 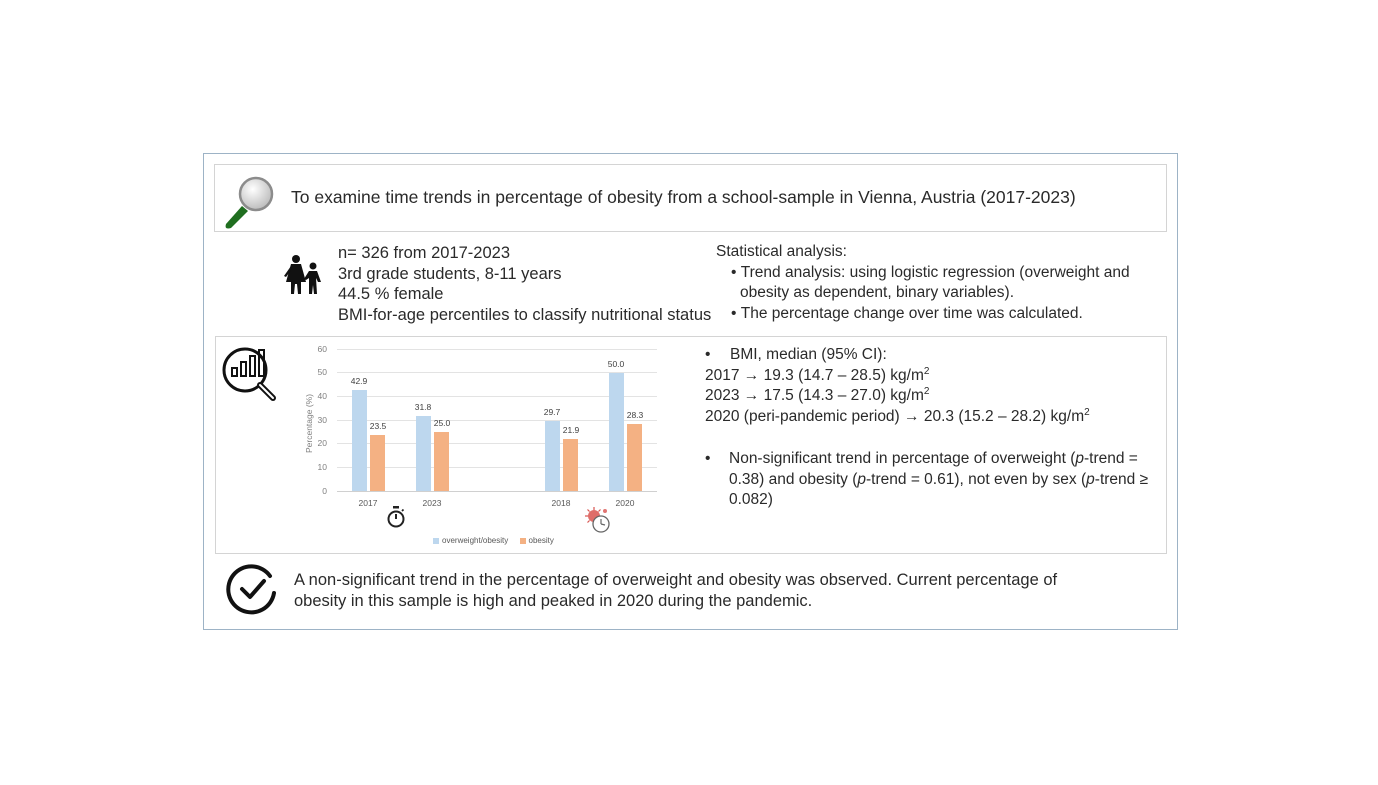 I want to click on bar-obesity-2020, so click(x=634, y=457).